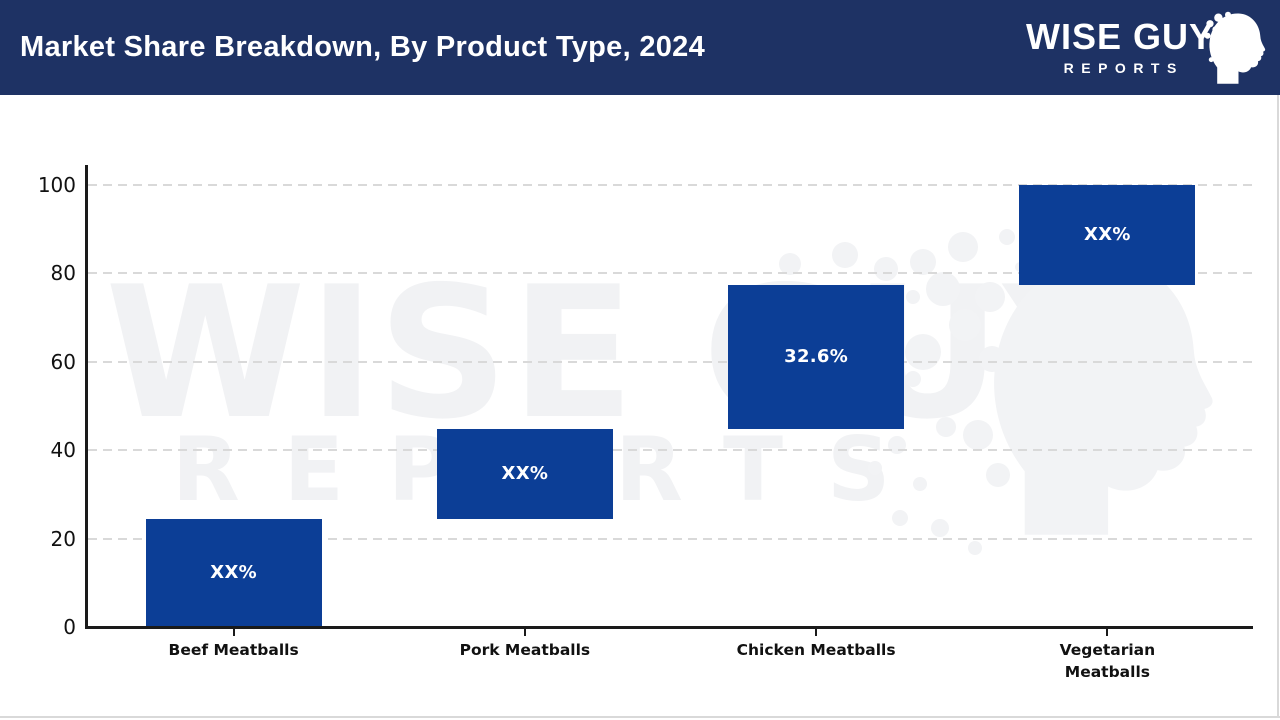 This screenshot has height=720, width=1280. Describe the element at coordinates (63, 361) in the screenshot. I see `y-tick-label: 60` at that location.